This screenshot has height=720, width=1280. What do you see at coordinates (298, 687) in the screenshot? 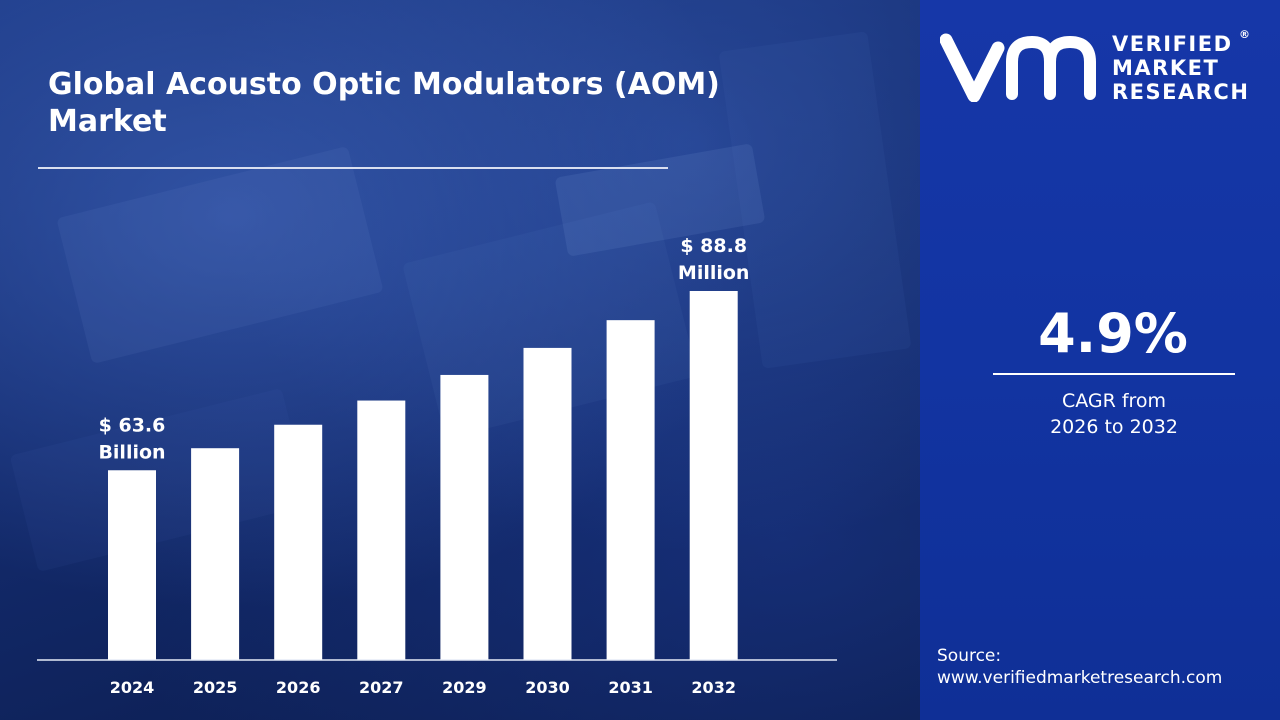
I see `x-tick-label: 2026` at bounding box center [298, 687].